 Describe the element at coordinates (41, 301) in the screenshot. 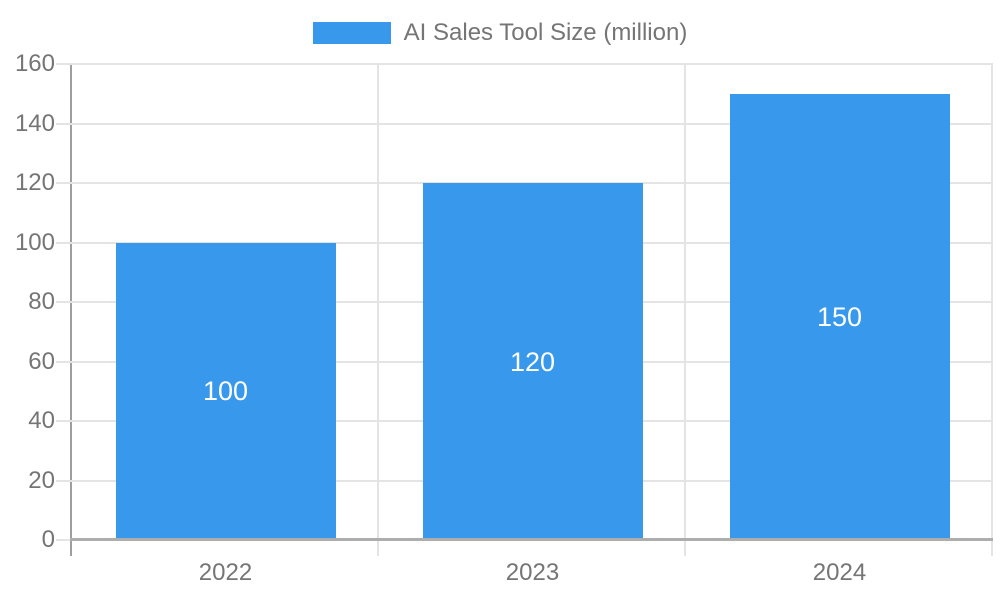

I see `y-tick-label-80: 80` at that location.